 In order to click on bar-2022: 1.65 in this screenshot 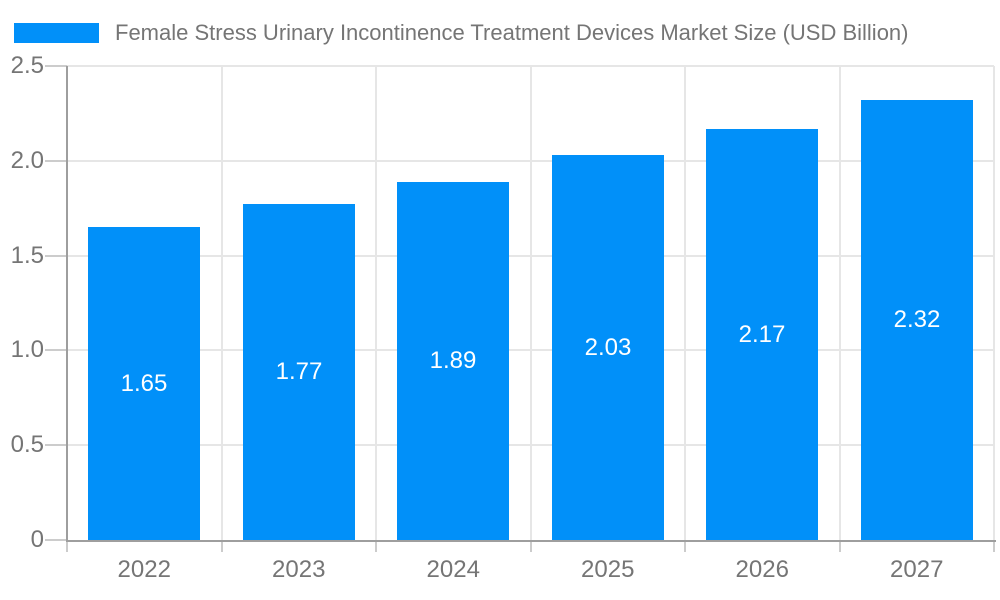, I will do `click(144, 383)`.